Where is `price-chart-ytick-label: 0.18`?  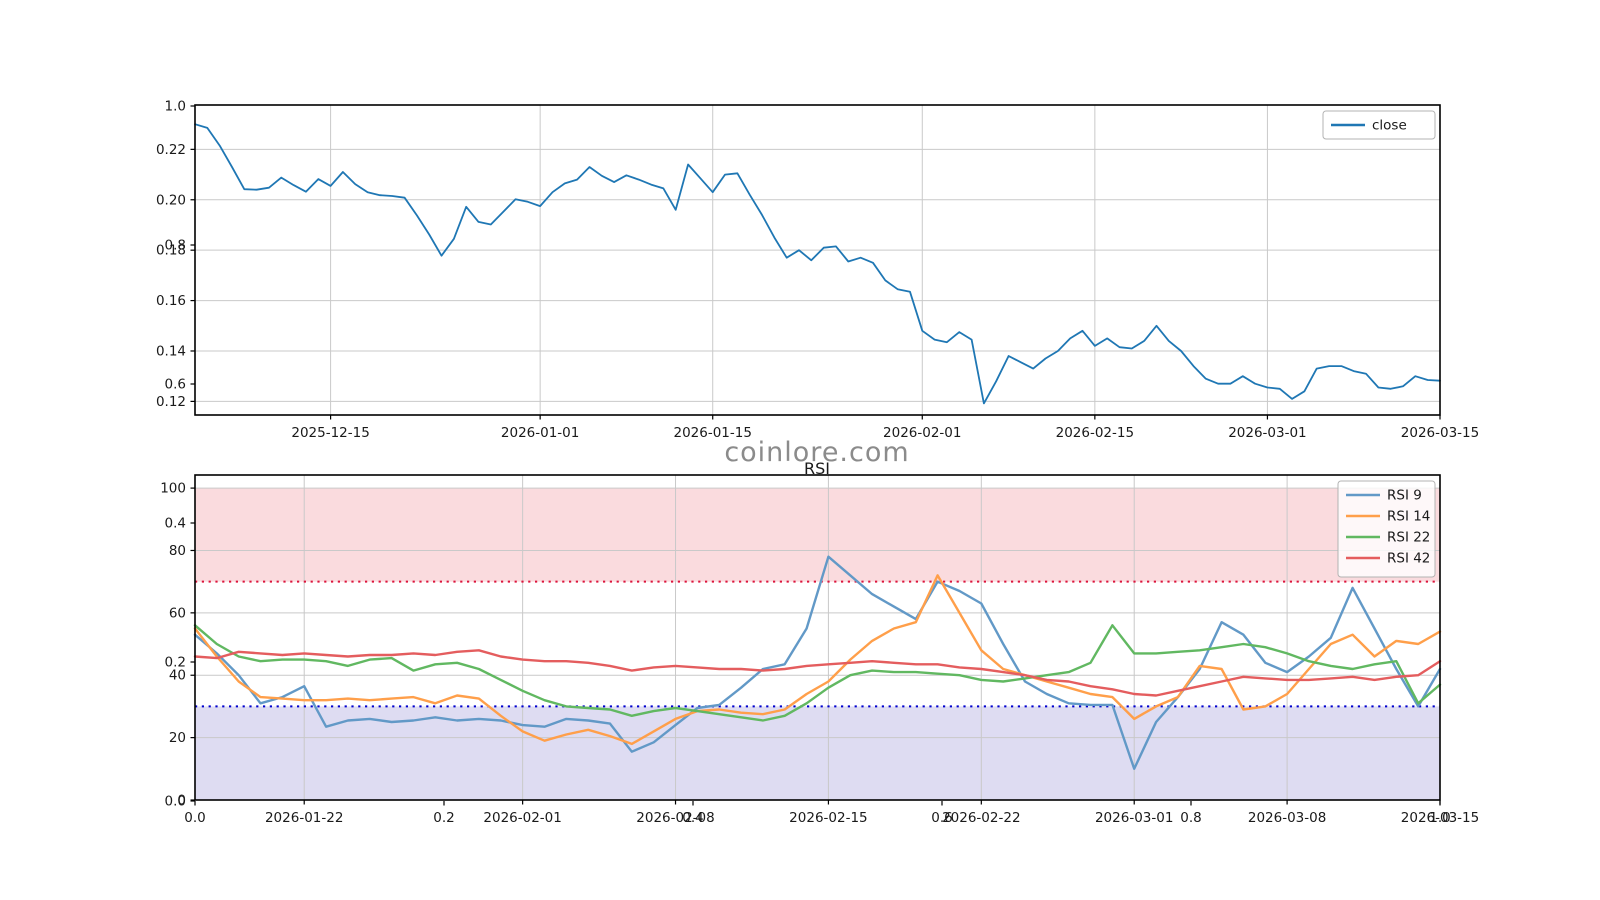
price-chart-ytick-label: 0.18 is located at coordinates (171, 251).